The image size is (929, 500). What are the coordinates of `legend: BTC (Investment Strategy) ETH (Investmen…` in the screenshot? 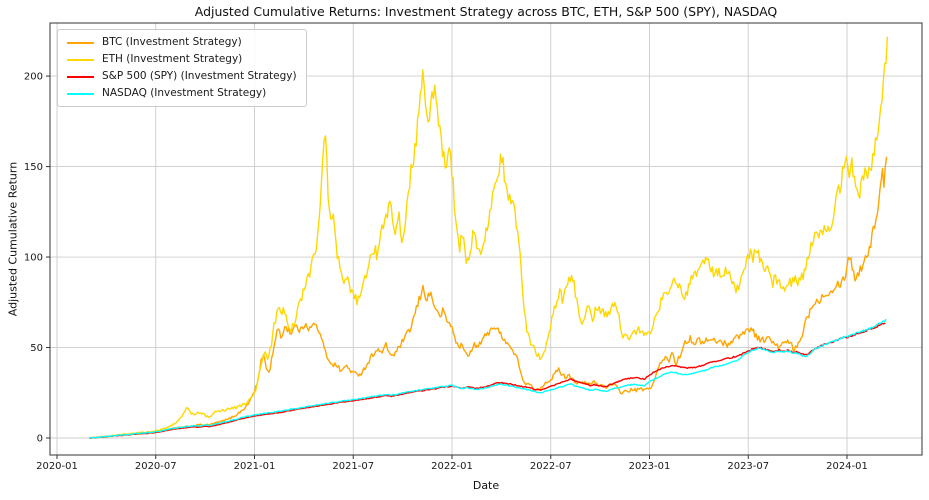 It's located at (182, 68).